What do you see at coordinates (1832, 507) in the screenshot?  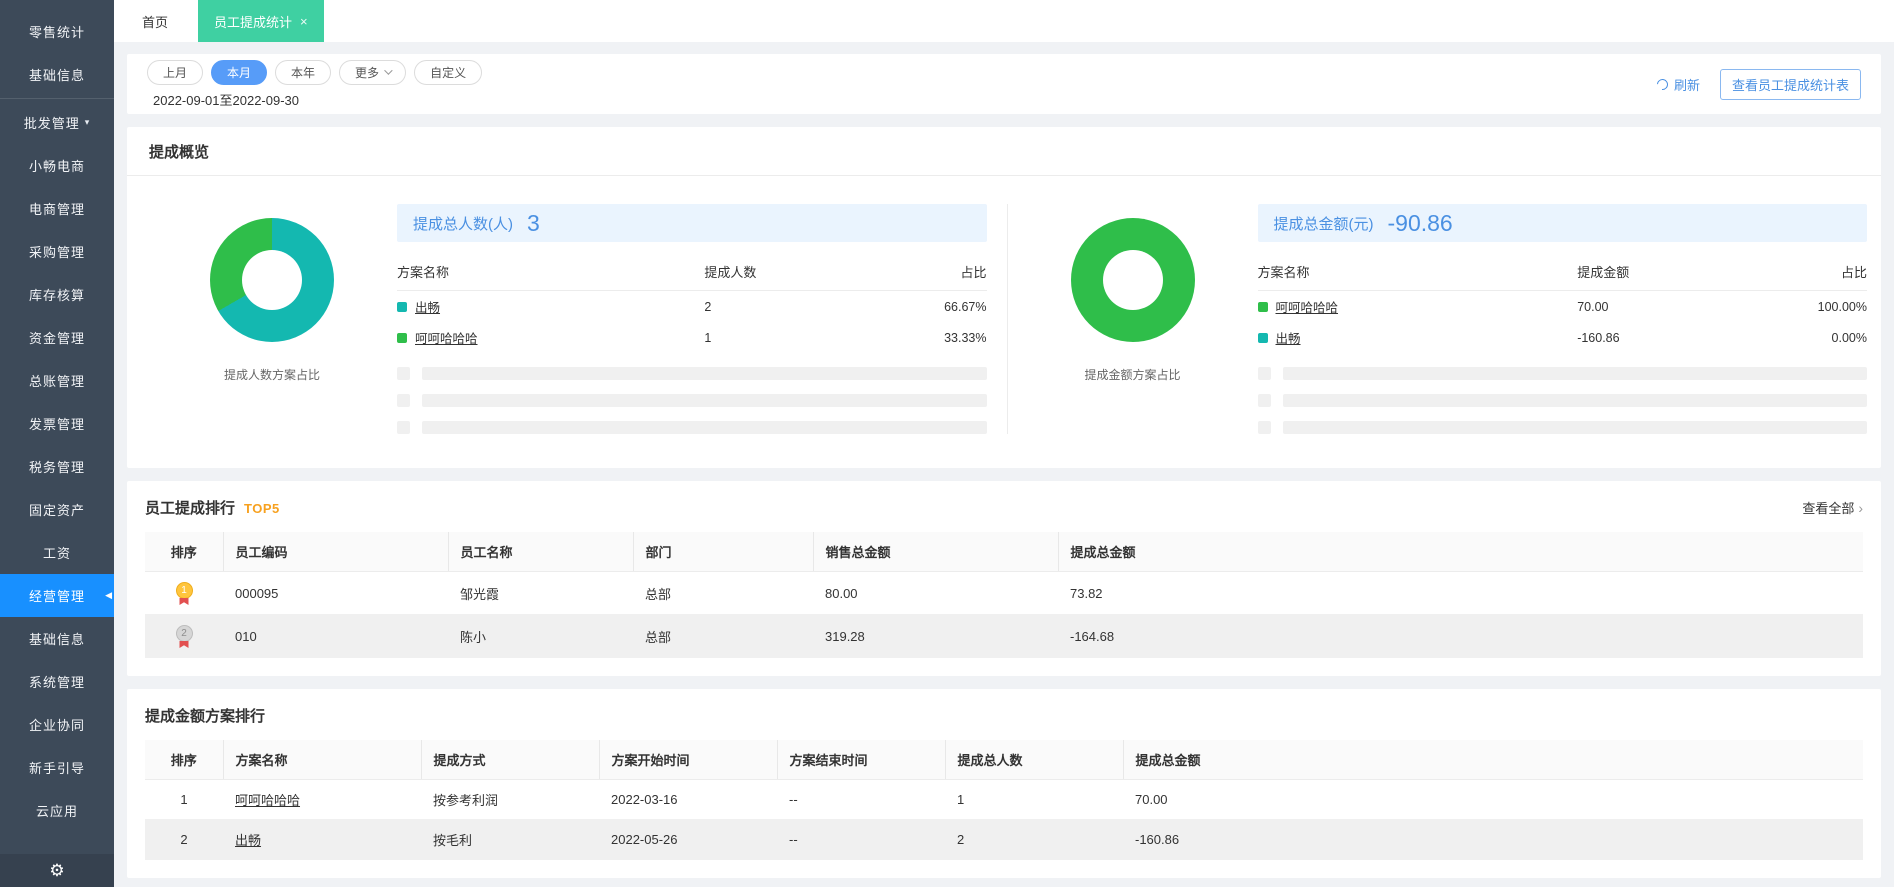 I see `view-all-link: 查看全部 ›` at bounding box center [1832, 507].